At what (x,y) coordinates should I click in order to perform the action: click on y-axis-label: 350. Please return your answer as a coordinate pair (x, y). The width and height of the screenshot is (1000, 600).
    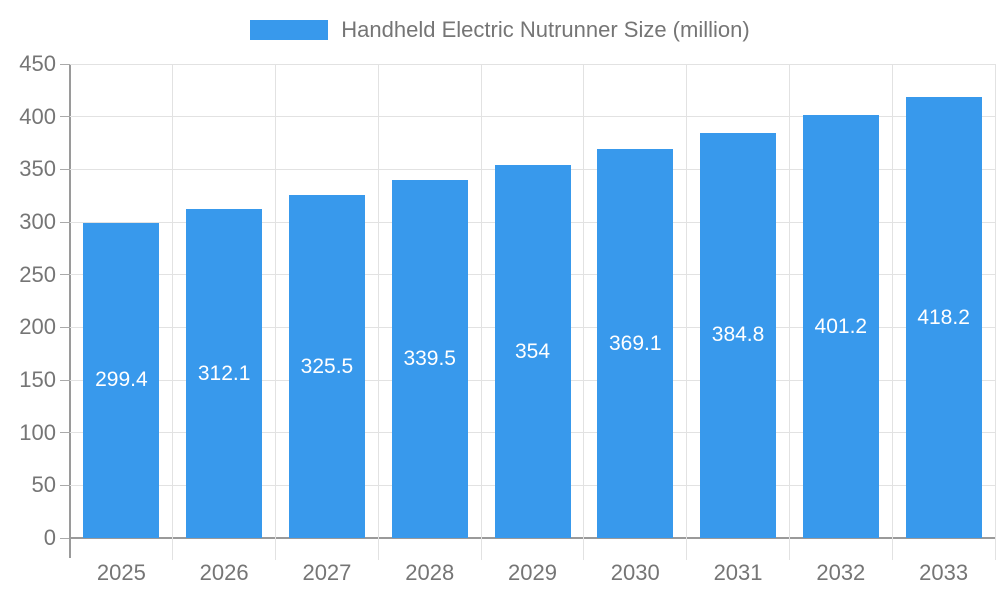
    Looking at the image, I should click on (37, 169).